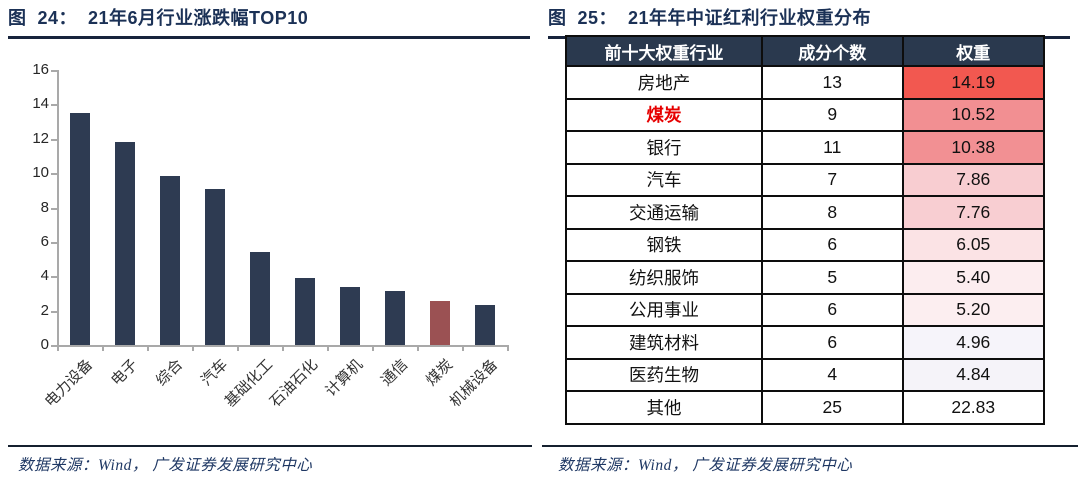 The image size is (1080, 481). Describe the element at coordinates (44, 310) in the screenshot. I see `y-axis-tick-label: 2` at that location.